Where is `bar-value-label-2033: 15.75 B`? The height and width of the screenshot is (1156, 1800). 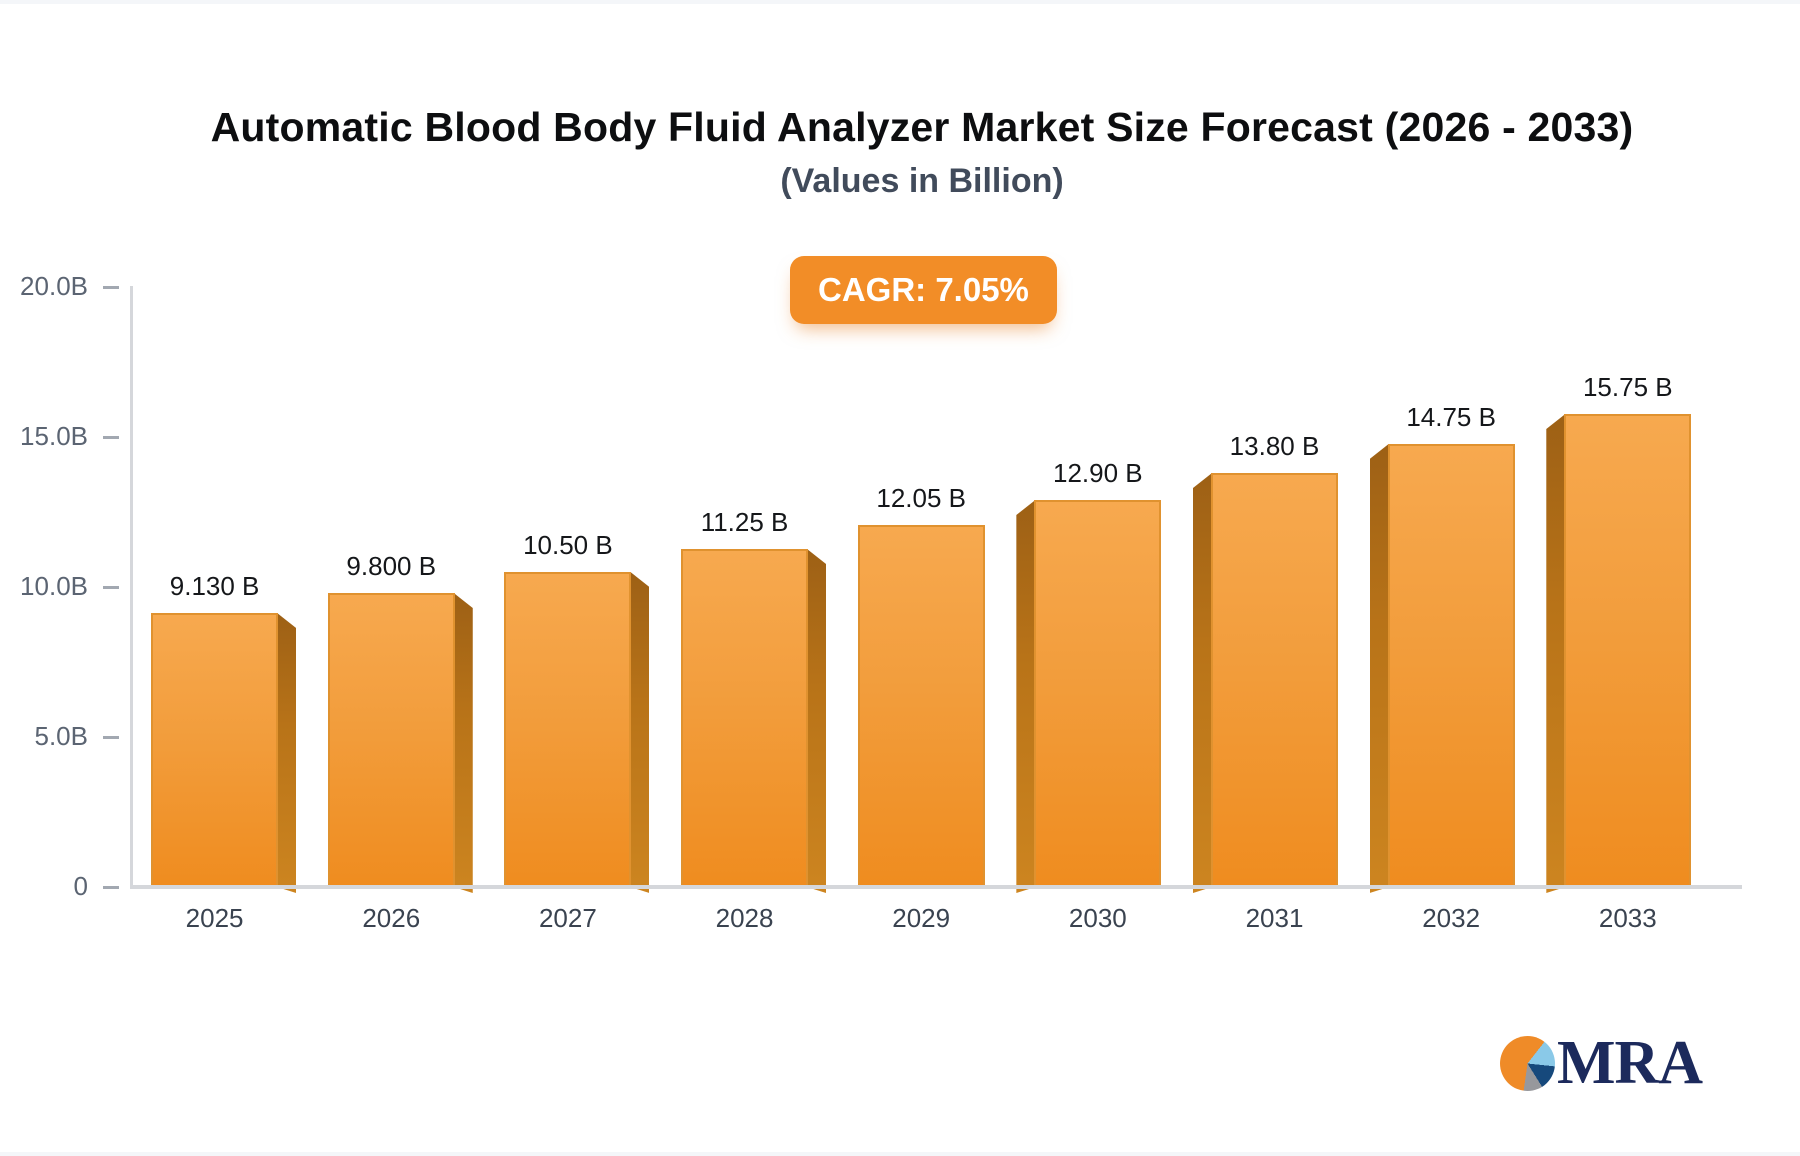 bar-value-label-2033: 15.75 B is located at coordinates (1627, 387).